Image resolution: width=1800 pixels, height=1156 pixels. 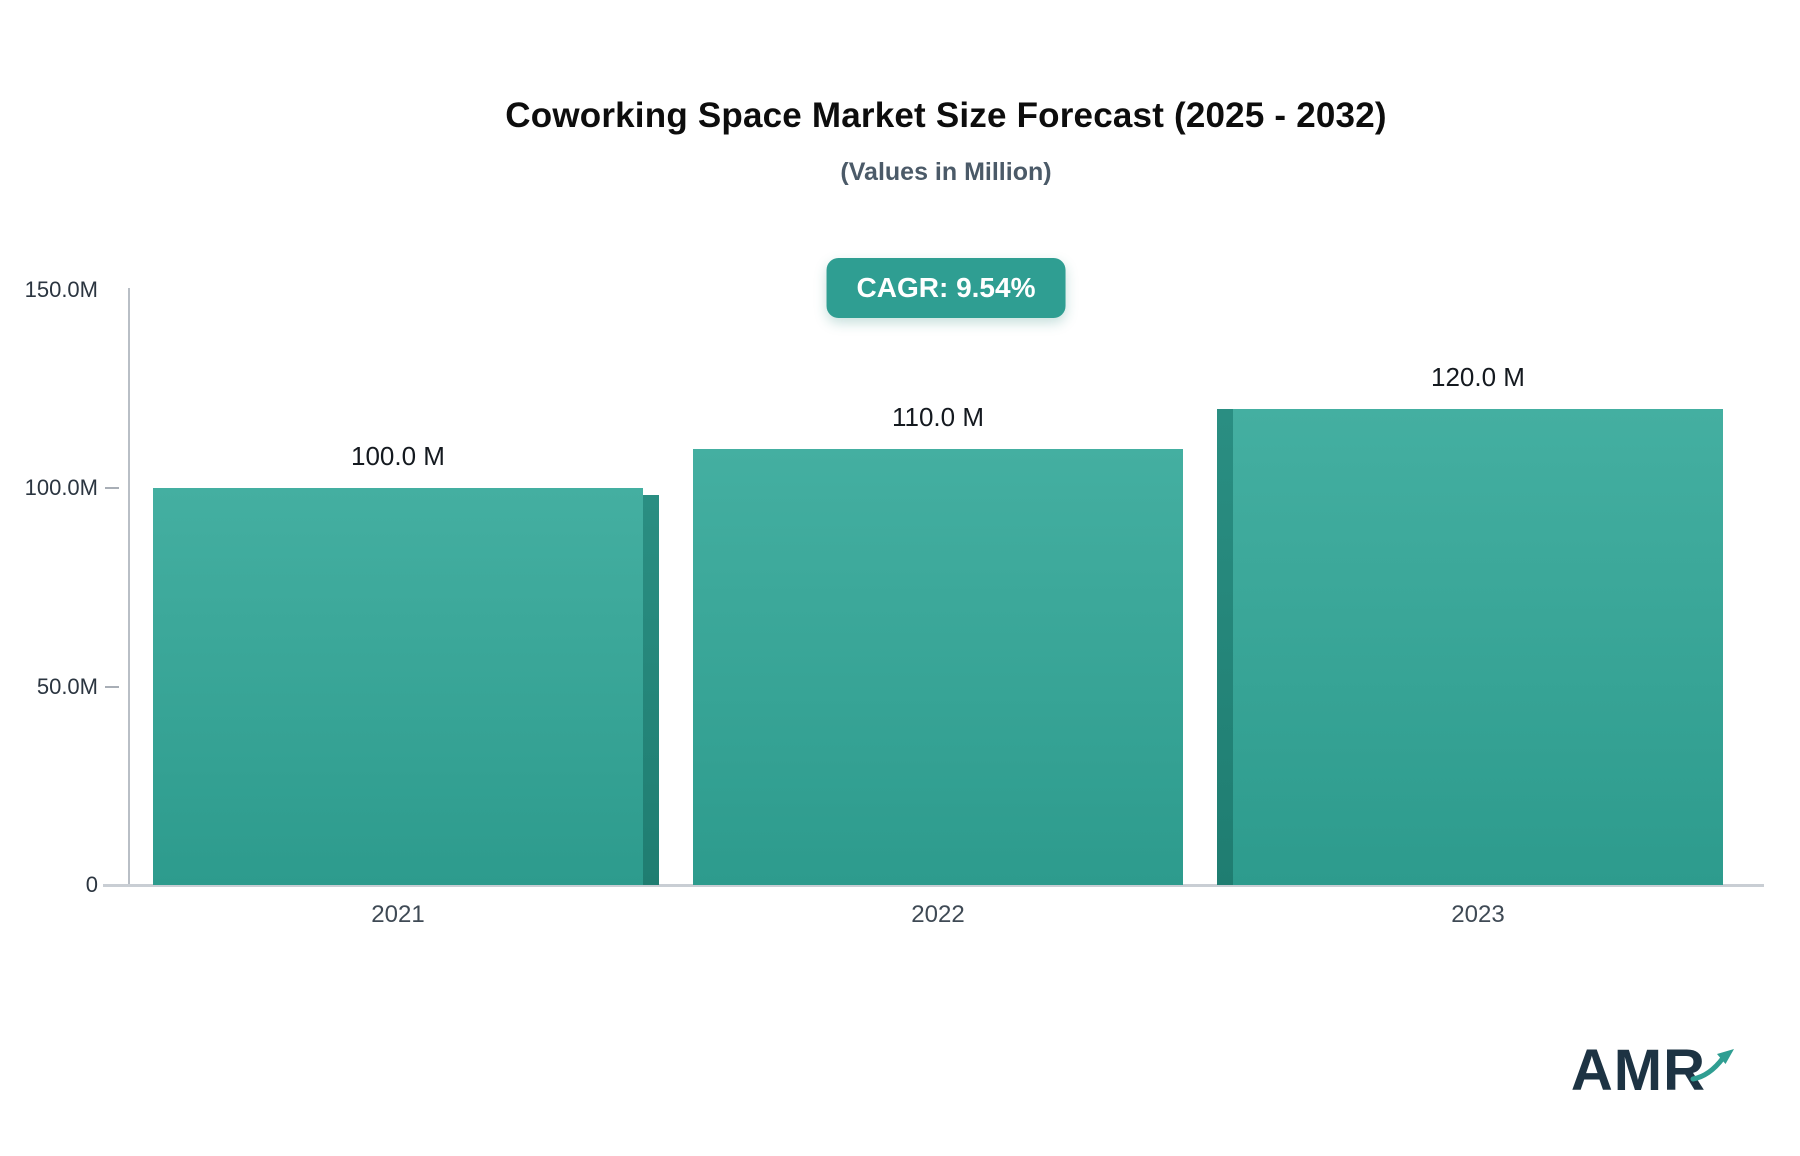 What do you see at coordinates (1712, 1064) in the screenshot?
I see `trend-arrow-icon` at bounding box center [1712, 1064].